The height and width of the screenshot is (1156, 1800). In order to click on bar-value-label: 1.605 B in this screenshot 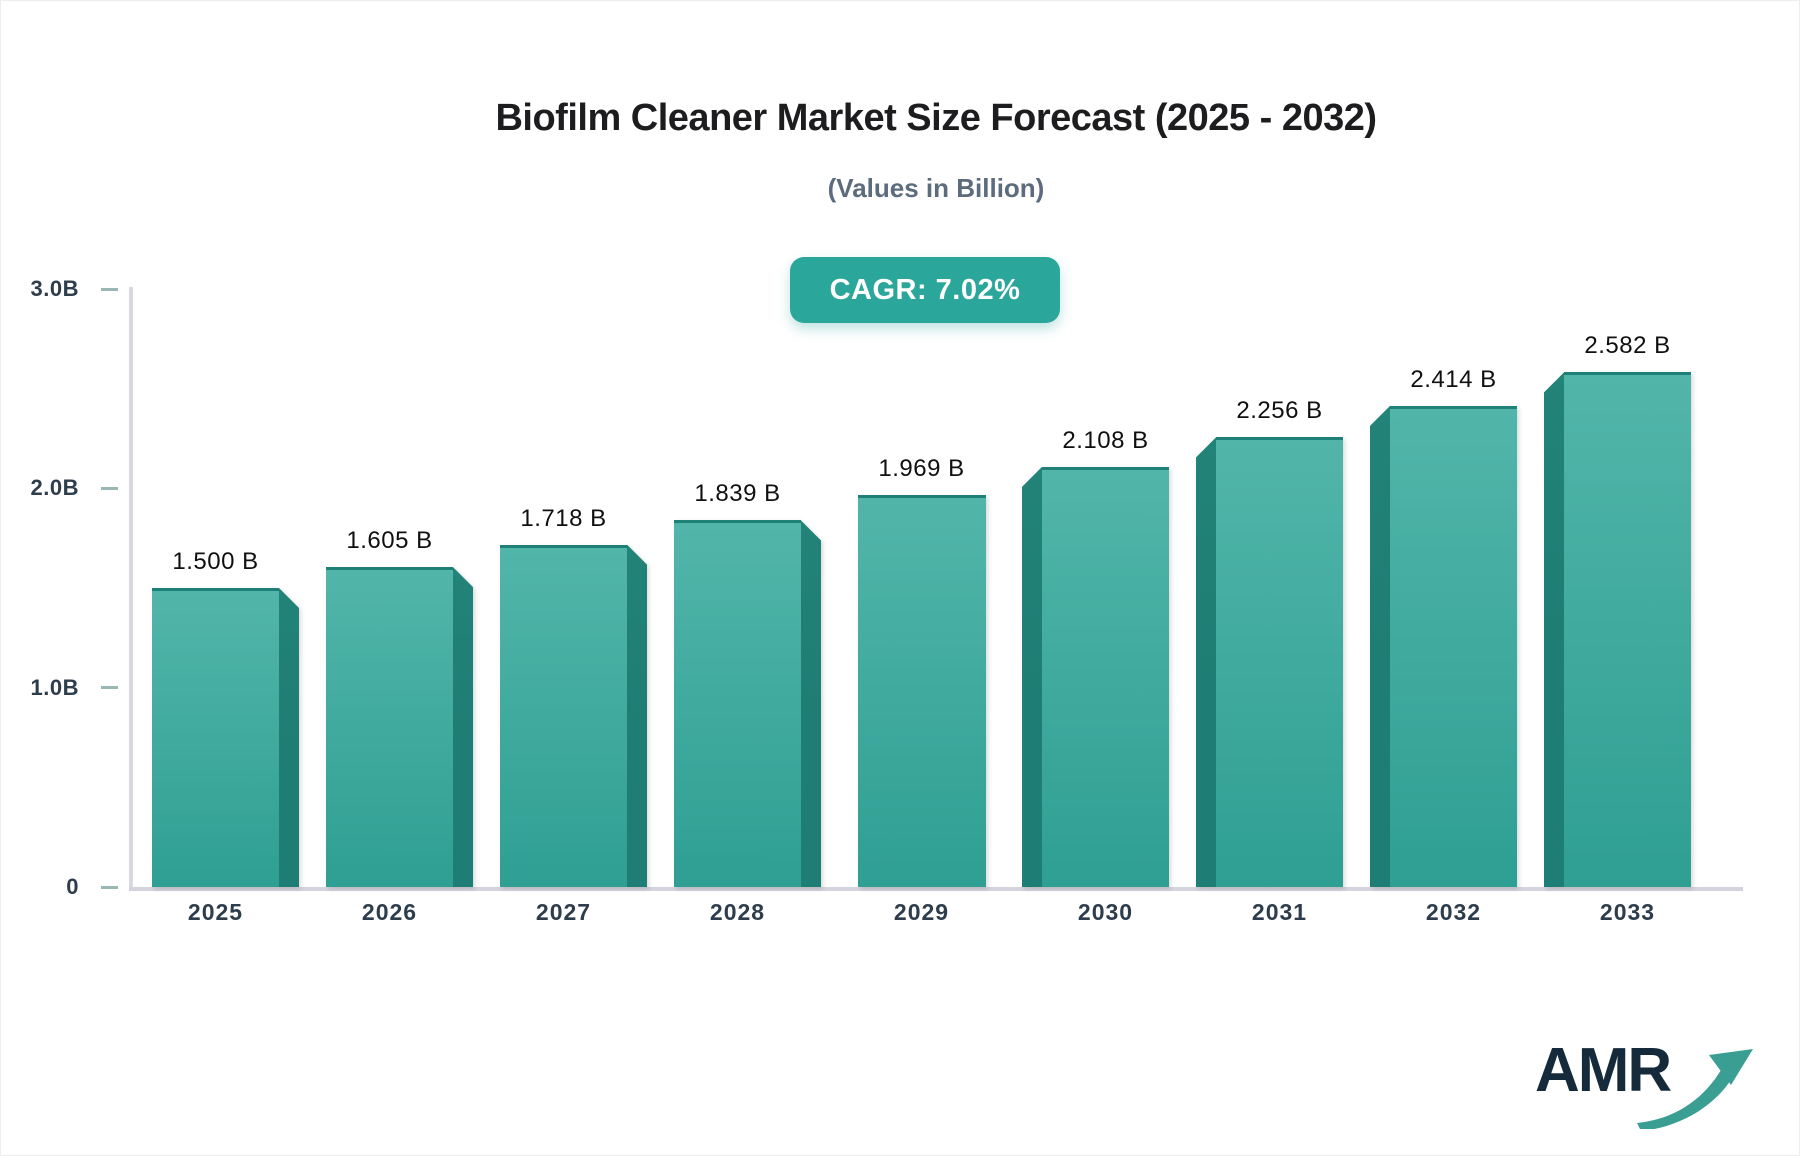, I will do `click(389, 541)`.